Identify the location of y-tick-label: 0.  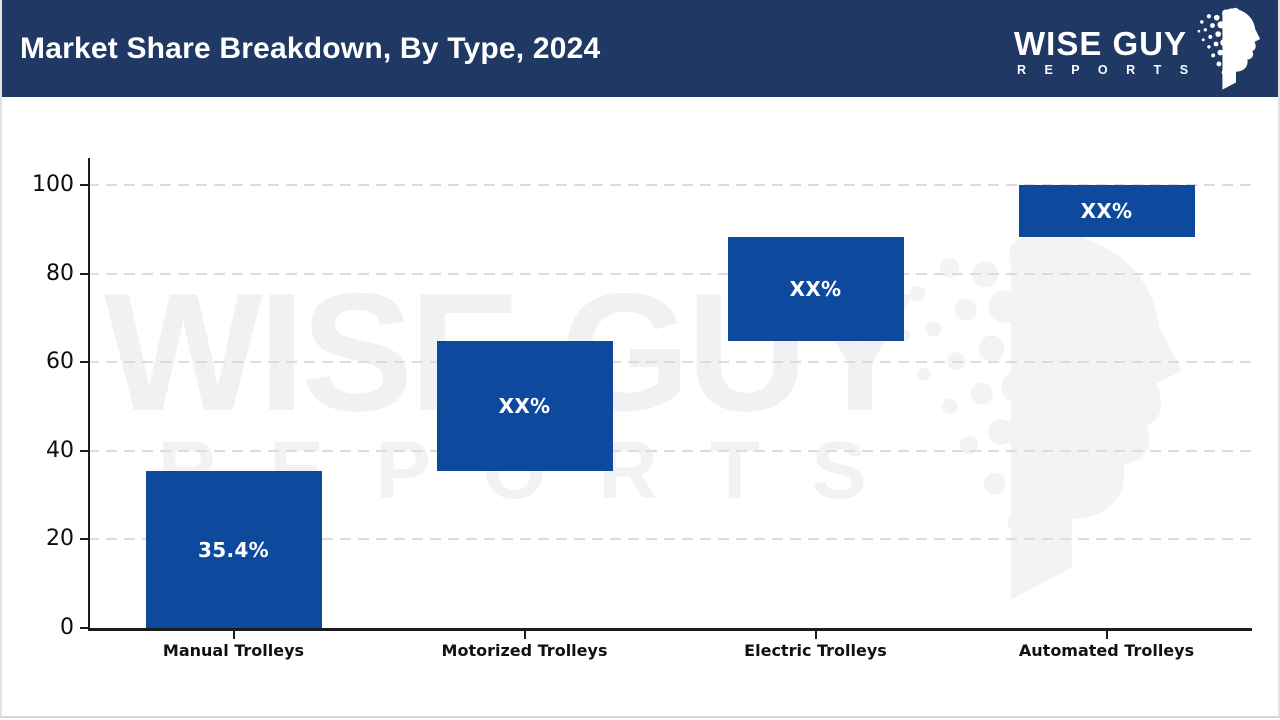
(67, 627).